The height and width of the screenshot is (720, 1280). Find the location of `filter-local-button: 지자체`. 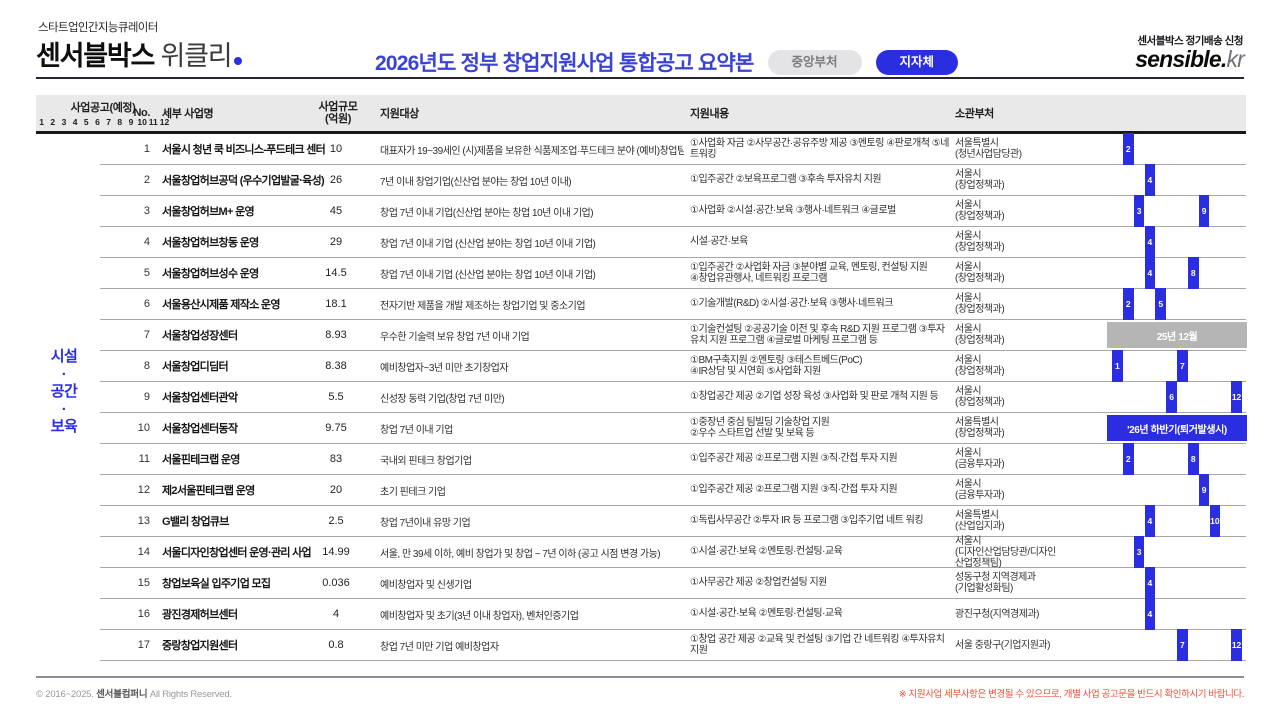

filter-local-button: 지자체 is located at coordinates (917, 62).